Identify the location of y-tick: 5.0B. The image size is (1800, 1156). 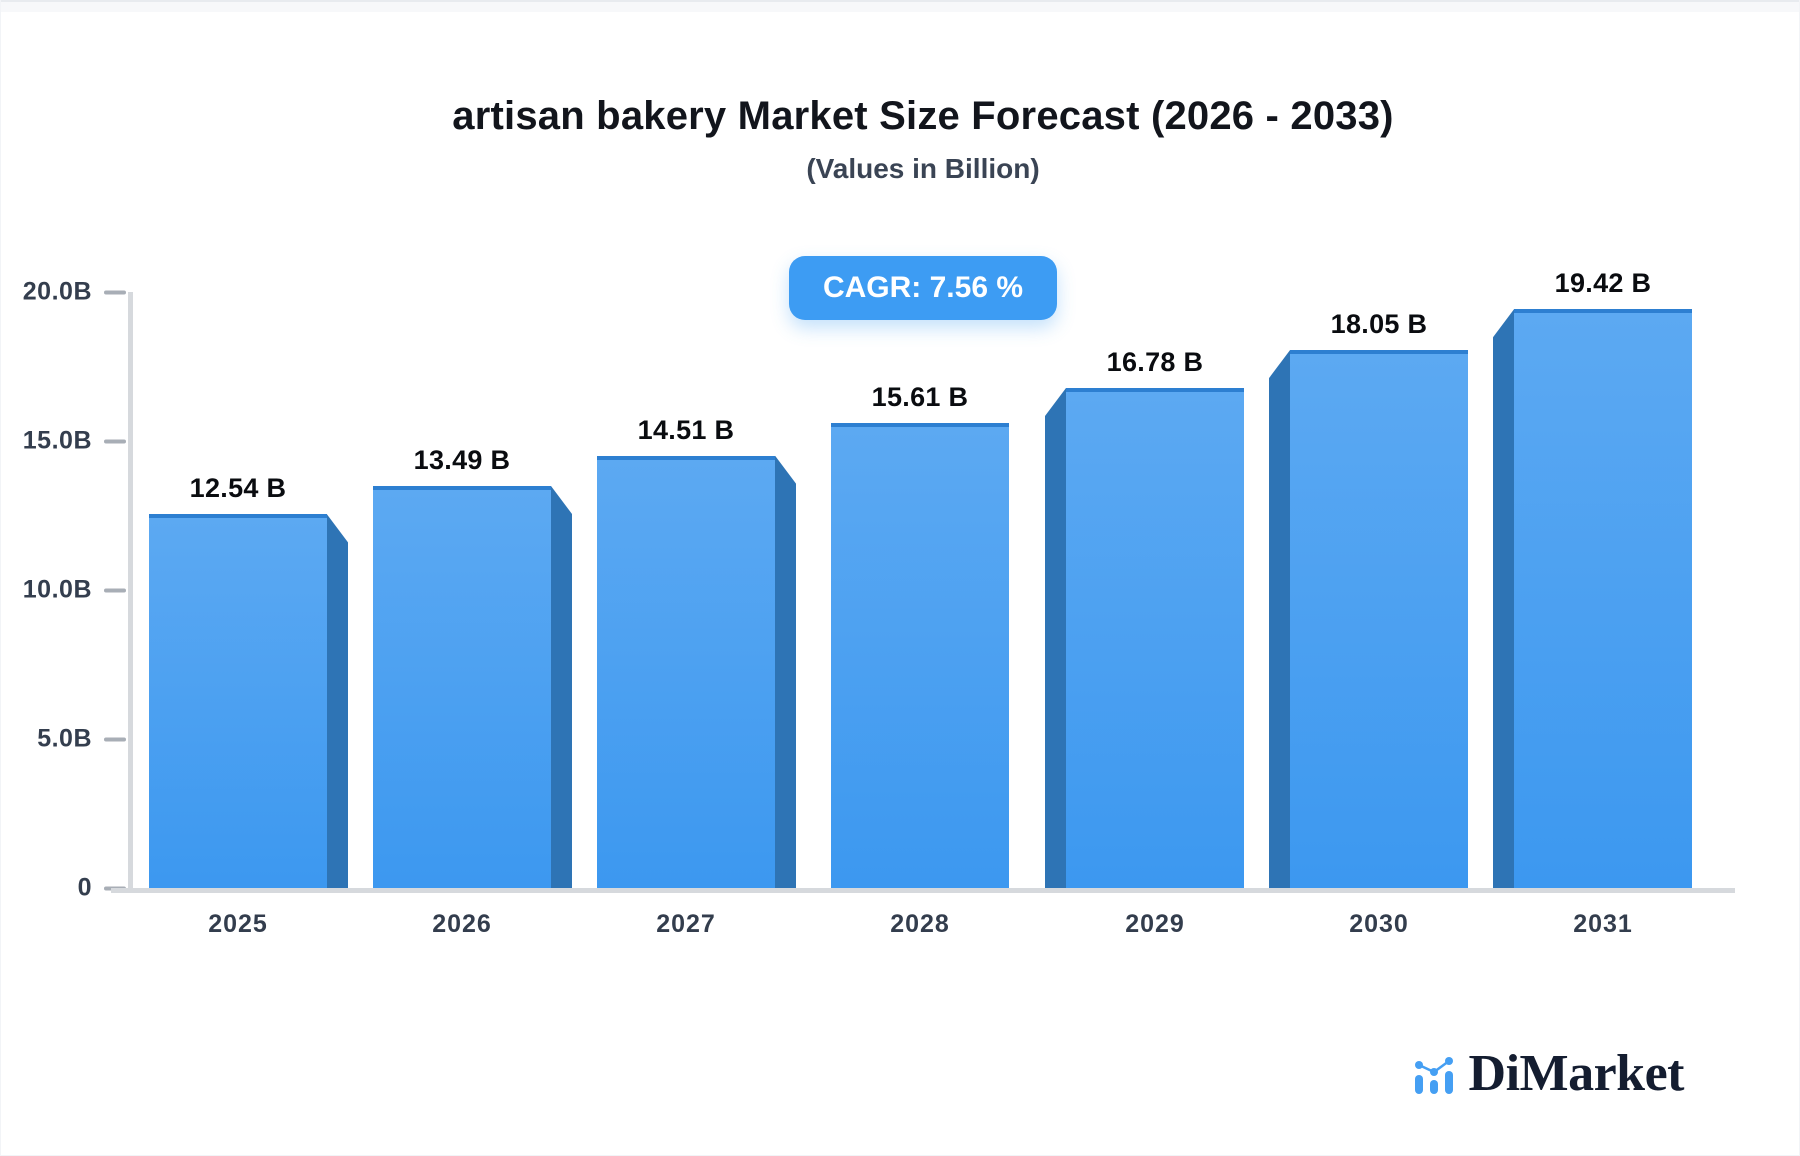
(64, 739).